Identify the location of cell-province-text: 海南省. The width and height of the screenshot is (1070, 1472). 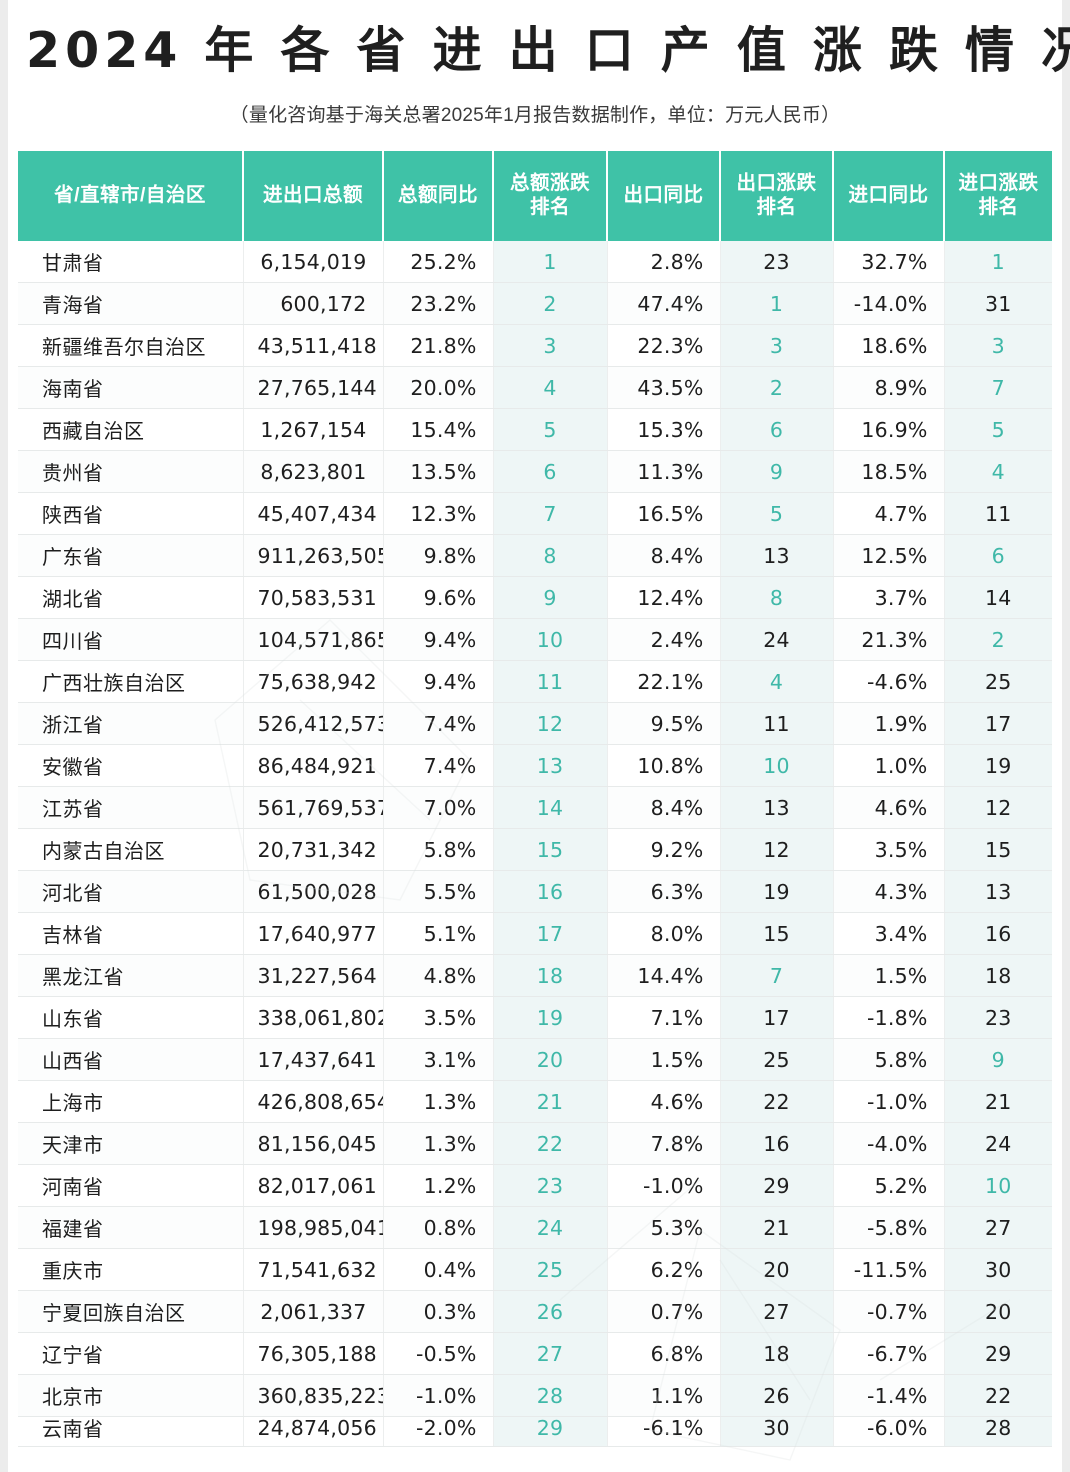
(73, 389).